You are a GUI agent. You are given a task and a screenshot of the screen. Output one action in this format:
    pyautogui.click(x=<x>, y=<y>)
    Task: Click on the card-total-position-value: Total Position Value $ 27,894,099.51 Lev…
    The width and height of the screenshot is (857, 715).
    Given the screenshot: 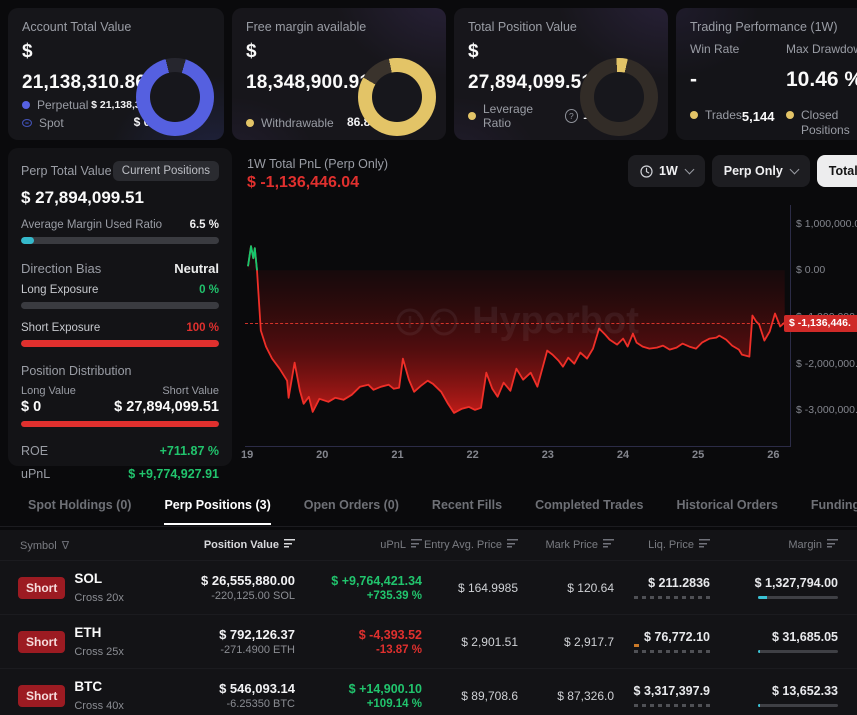 What is the action you would take?
    pyautogui.click(x=561, y=74)
    